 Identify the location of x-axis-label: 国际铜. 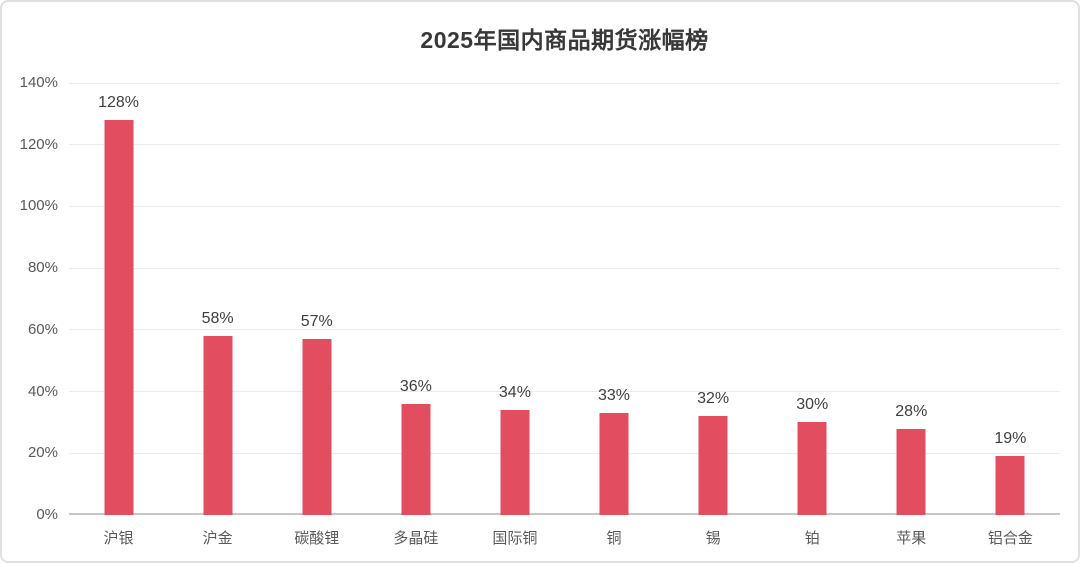
(515, 538).